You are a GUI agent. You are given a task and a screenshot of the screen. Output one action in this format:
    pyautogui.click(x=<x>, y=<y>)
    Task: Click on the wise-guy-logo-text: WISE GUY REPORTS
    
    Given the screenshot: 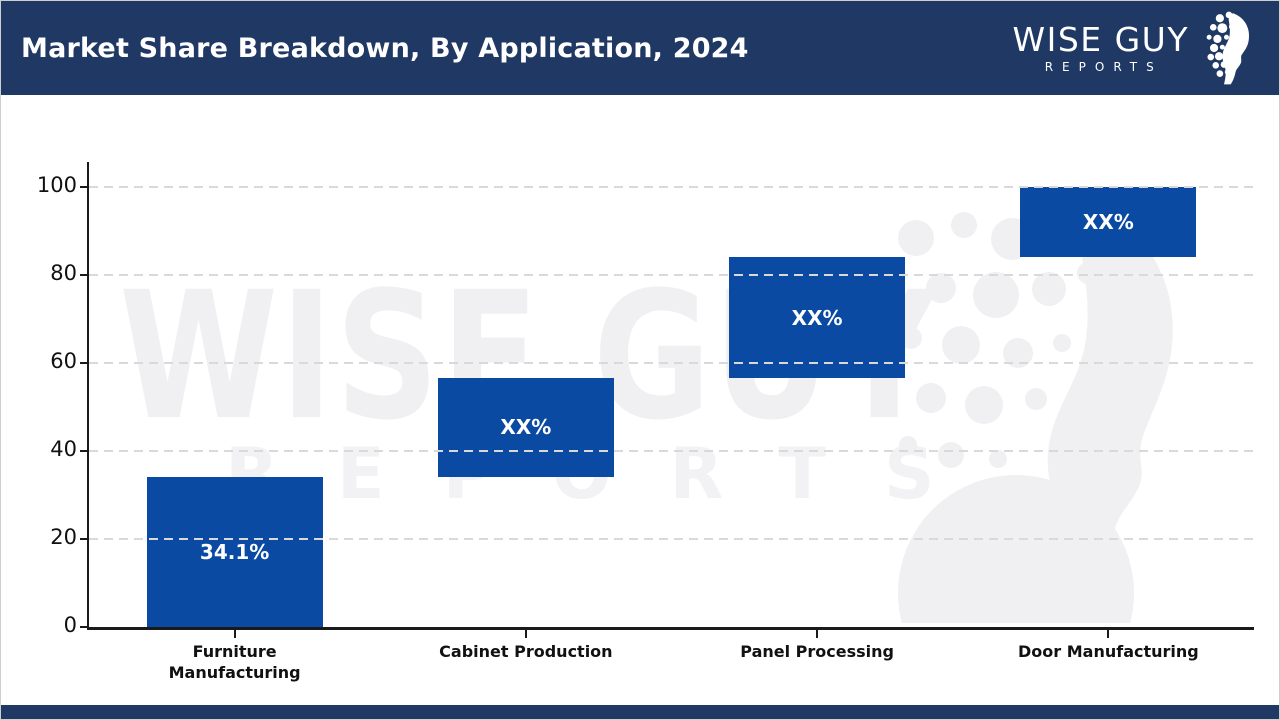 What is the action you would take?
    pyautogui.click(x=1100, y=48)
    